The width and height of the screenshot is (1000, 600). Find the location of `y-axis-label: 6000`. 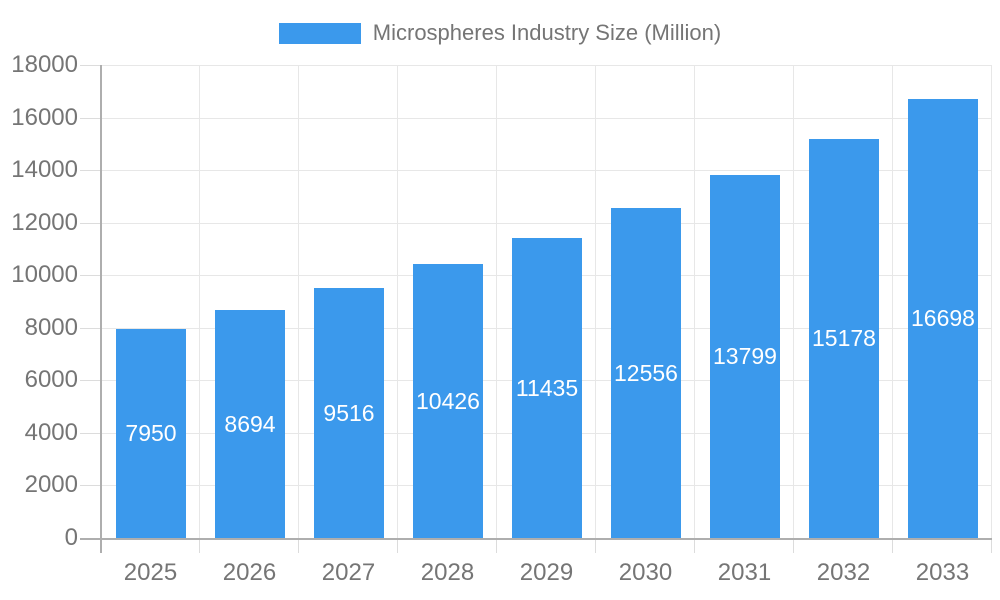

y-axis-label: 6000 is located at coordinates (51, 379).